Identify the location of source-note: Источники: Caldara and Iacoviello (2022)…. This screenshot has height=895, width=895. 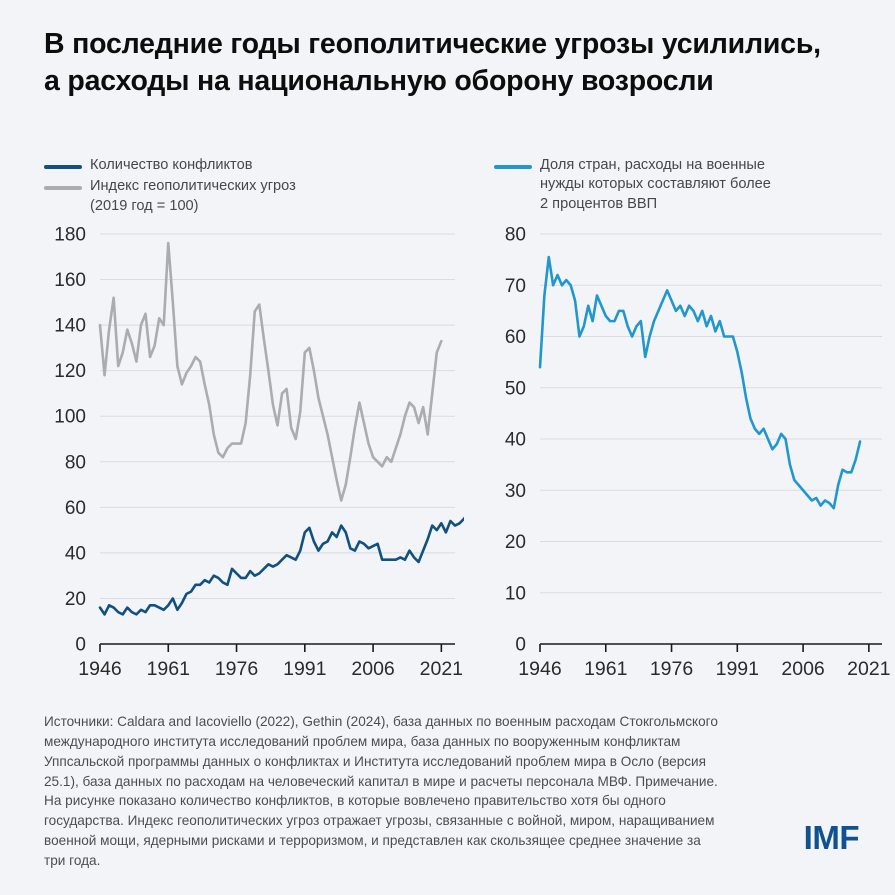
(381, 791).